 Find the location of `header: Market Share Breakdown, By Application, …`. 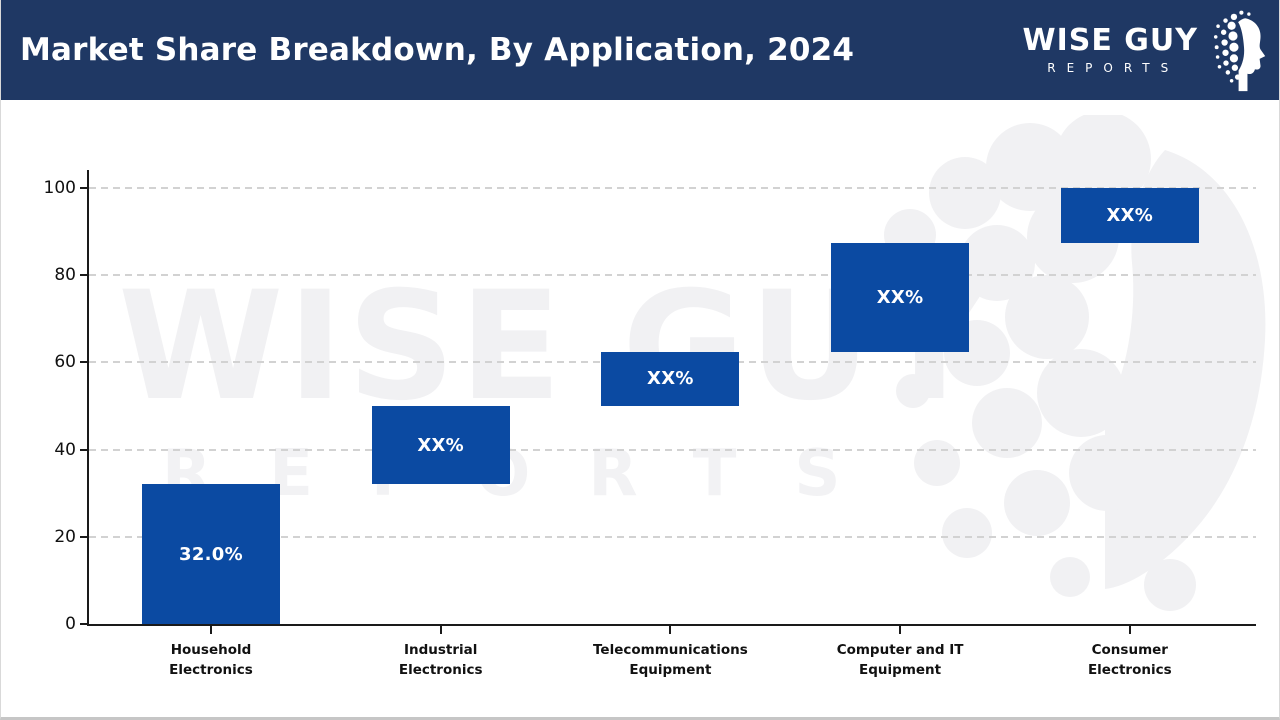

header: Market Share Breakdown, By Application, … is located at coordinates (640, 50).